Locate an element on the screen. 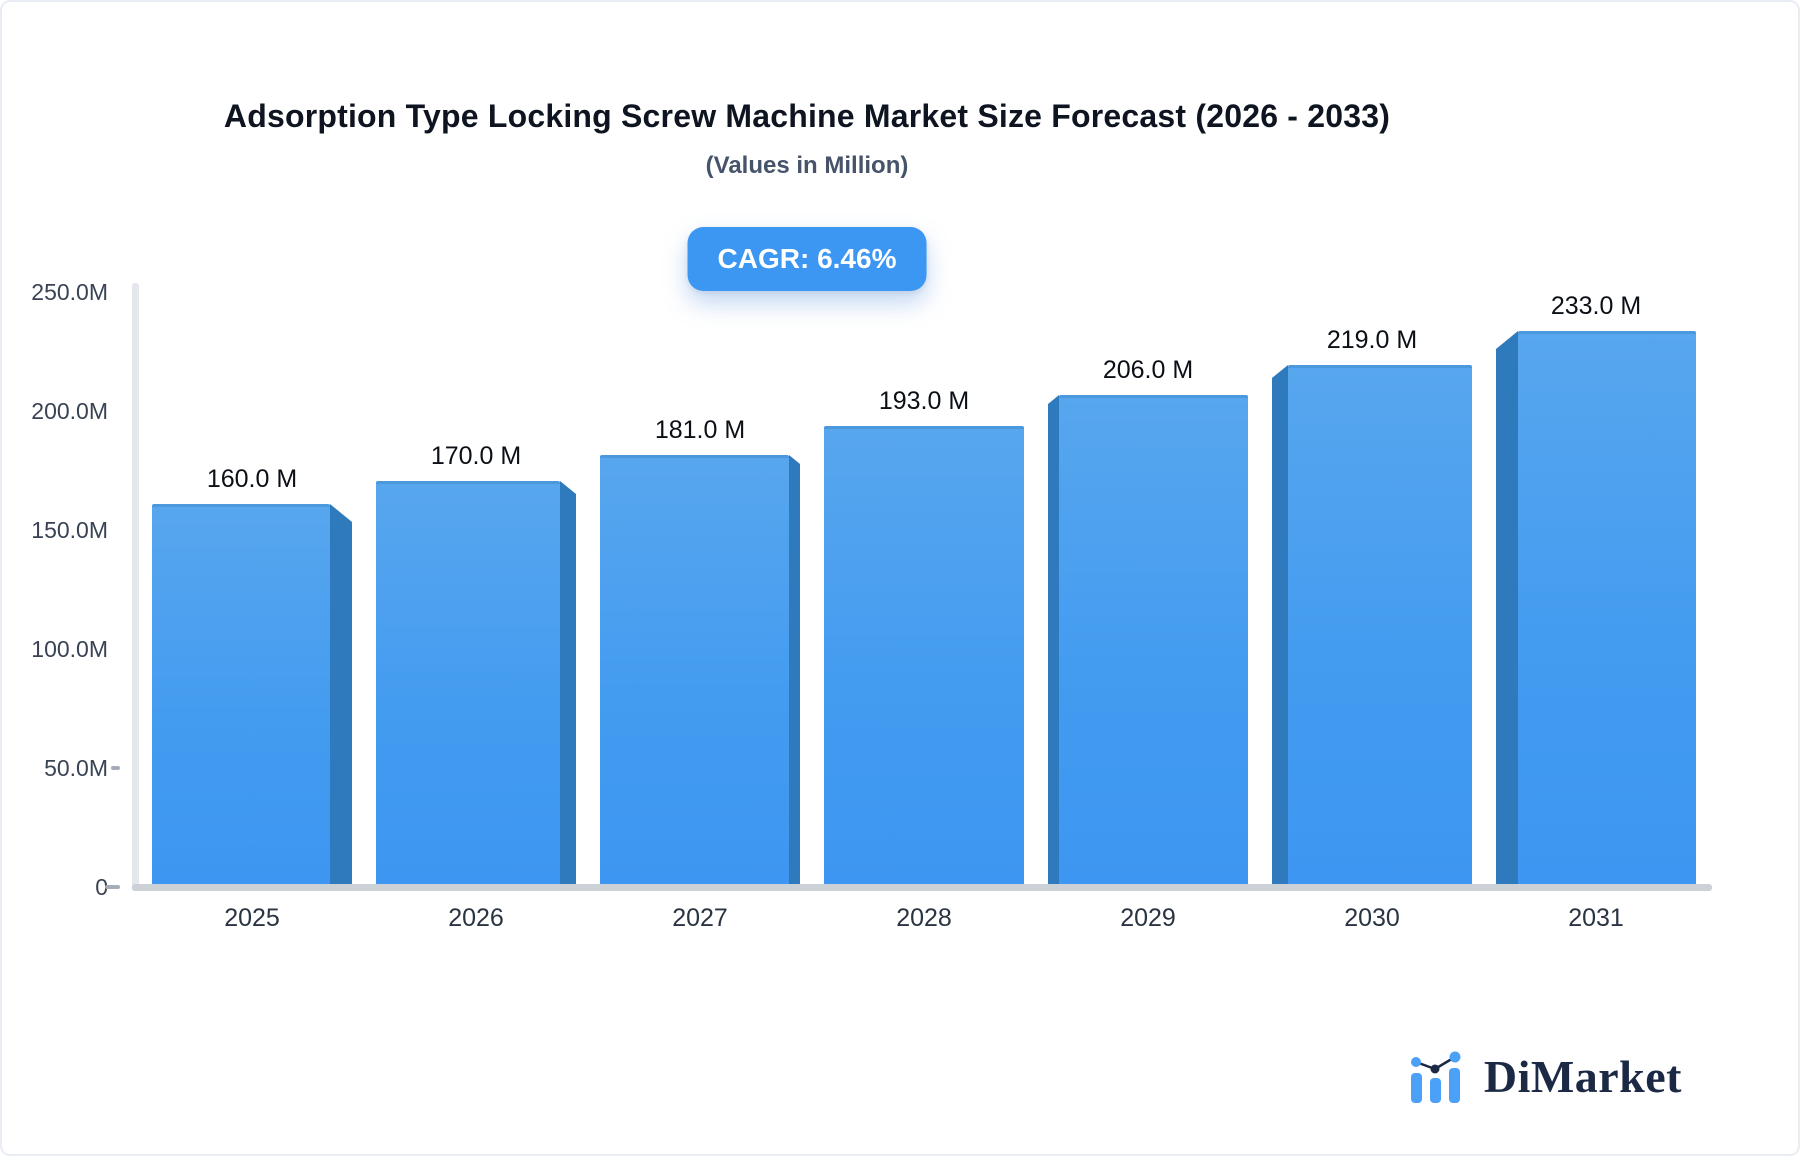 This screenshot has height=1156, width=1800. bar-value-label: 181.0 M is located at coordinates (700, 430).